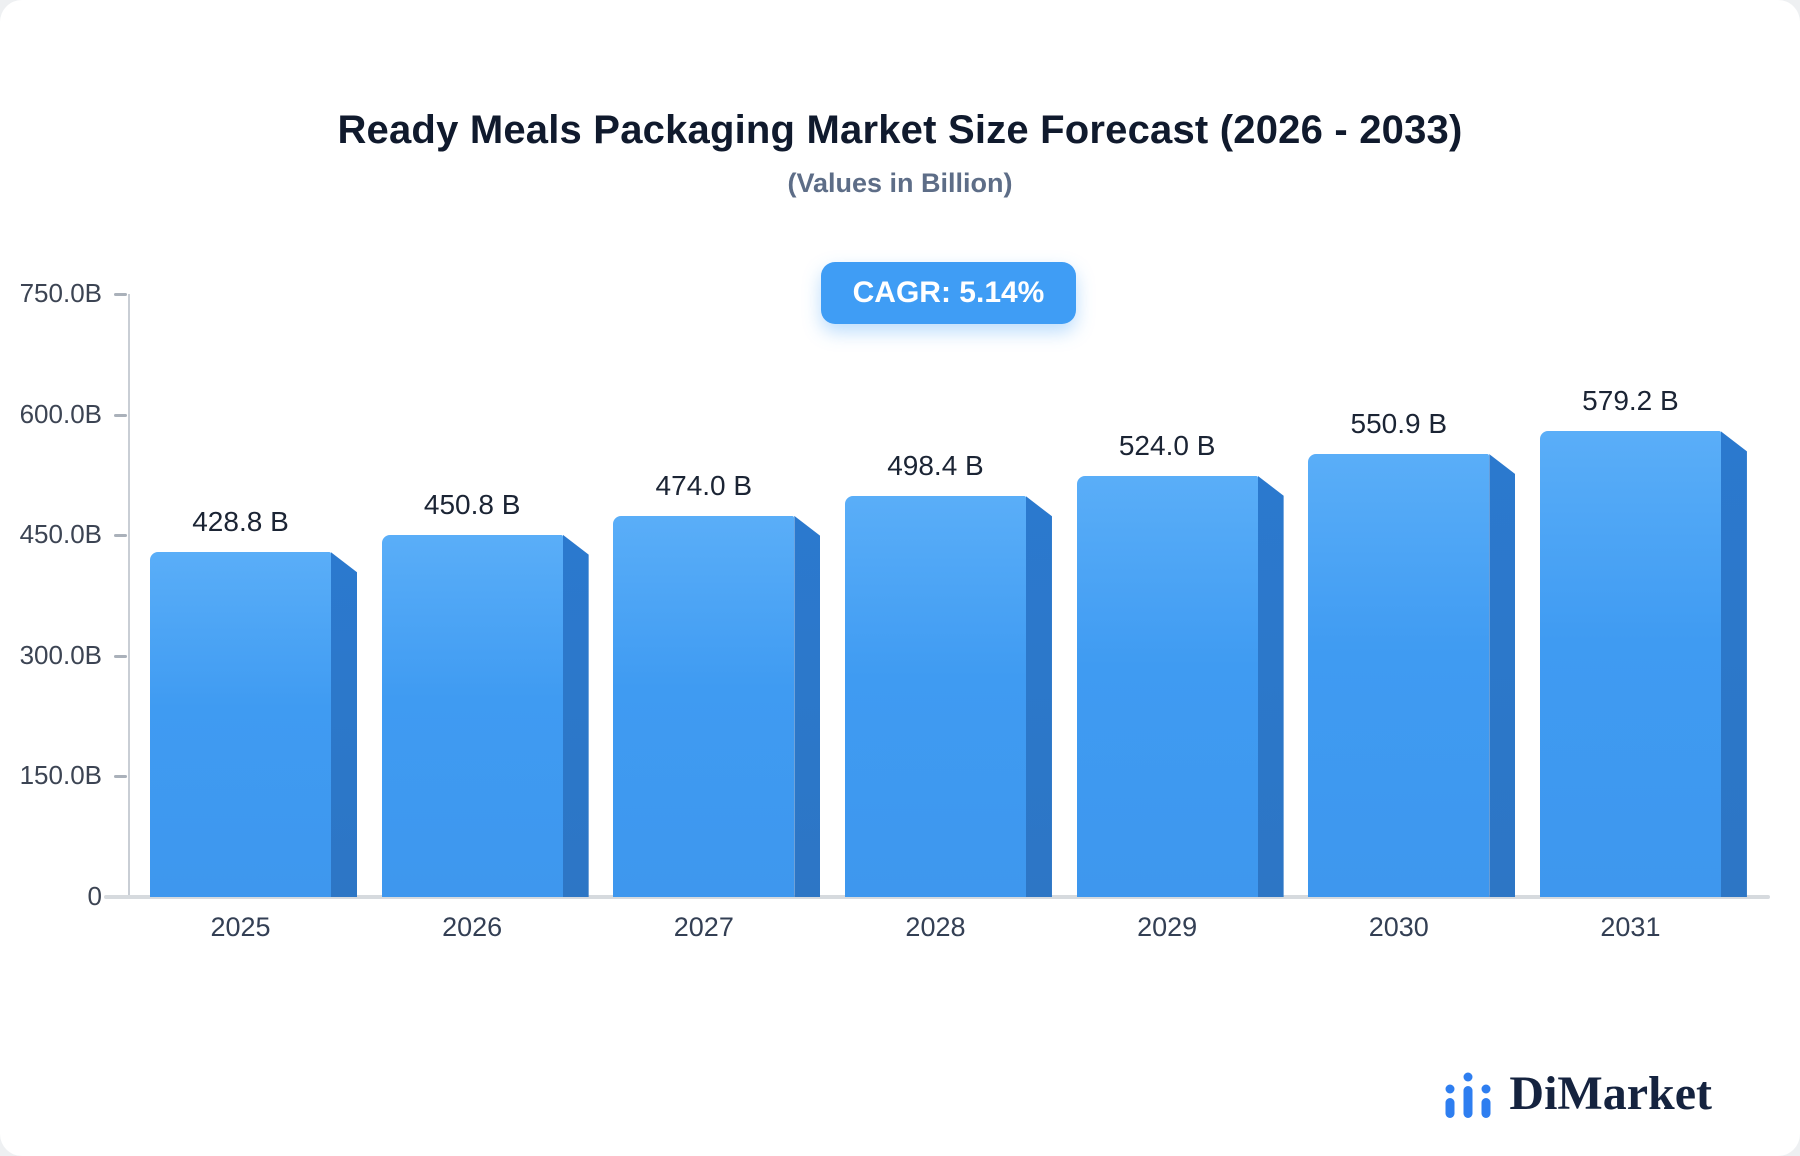 This screenshot has height=1156, width=1800. I want to click on bar-group-2027: 474.0 B, so click(716, 595).